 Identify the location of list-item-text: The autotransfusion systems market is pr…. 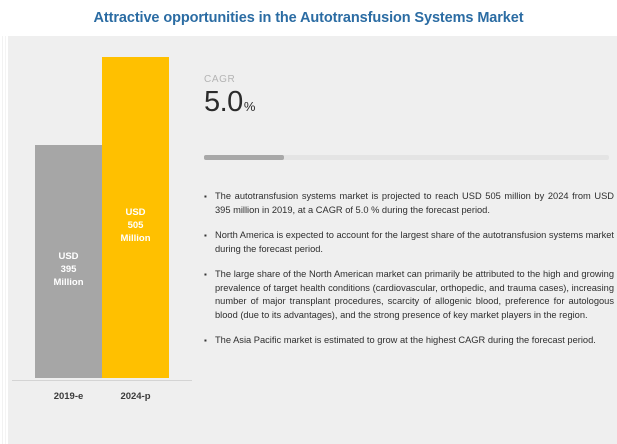
(414, 203).